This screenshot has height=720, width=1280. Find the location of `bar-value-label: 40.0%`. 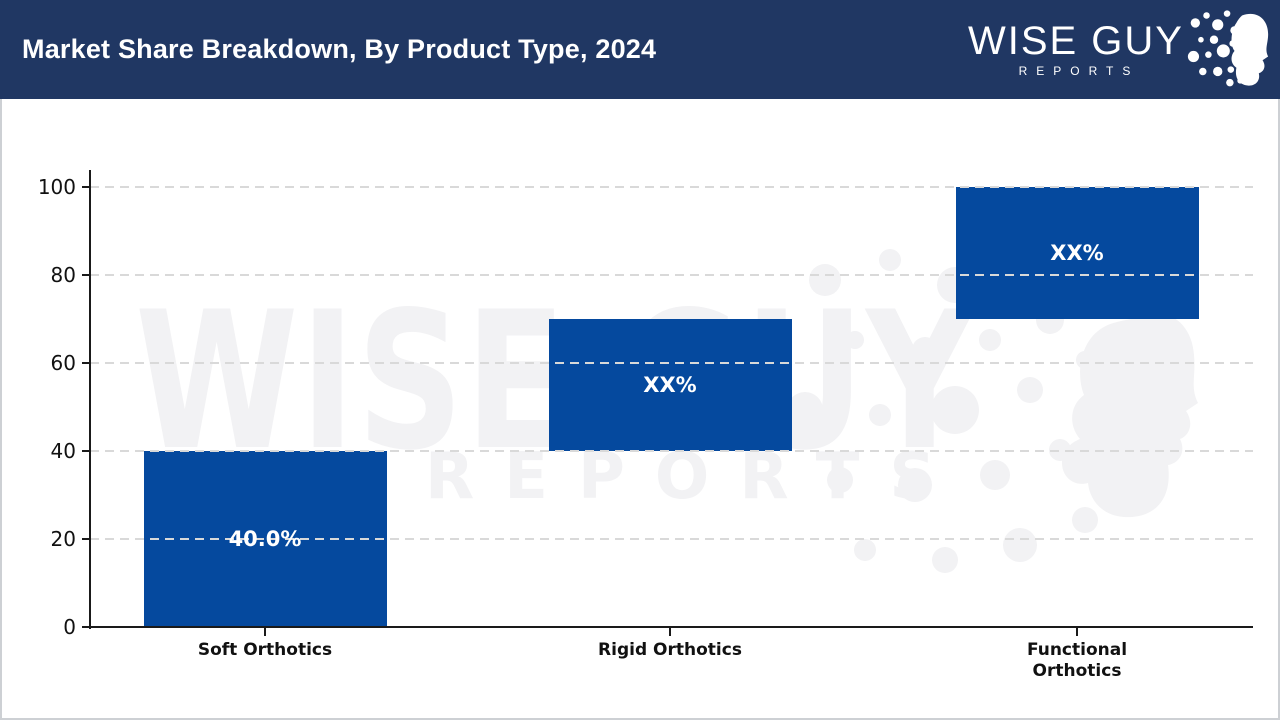

bar-value-label: 40.0% is located at coordinates (265, 539).